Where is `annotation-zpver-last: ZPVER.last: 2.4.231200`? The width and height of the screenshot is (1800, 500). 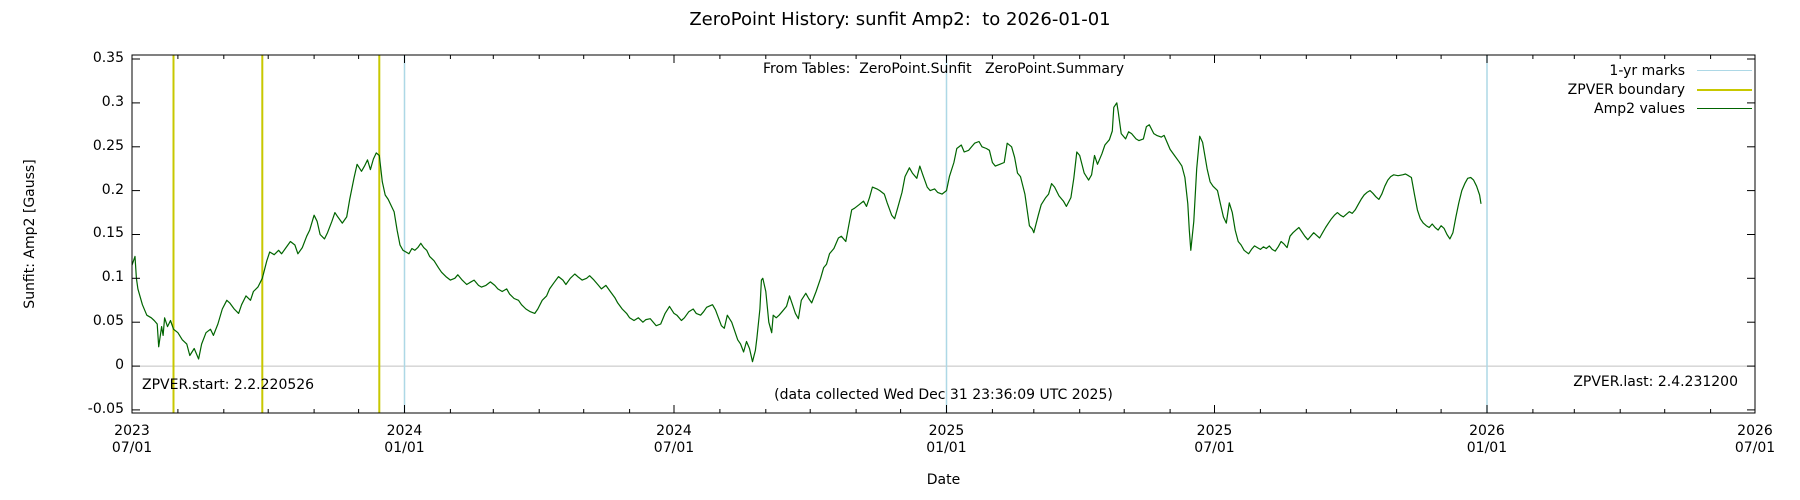 annotation-zpver-last: ZPVER.last: 2.4.231200 is located at coordinates (1655, 382).